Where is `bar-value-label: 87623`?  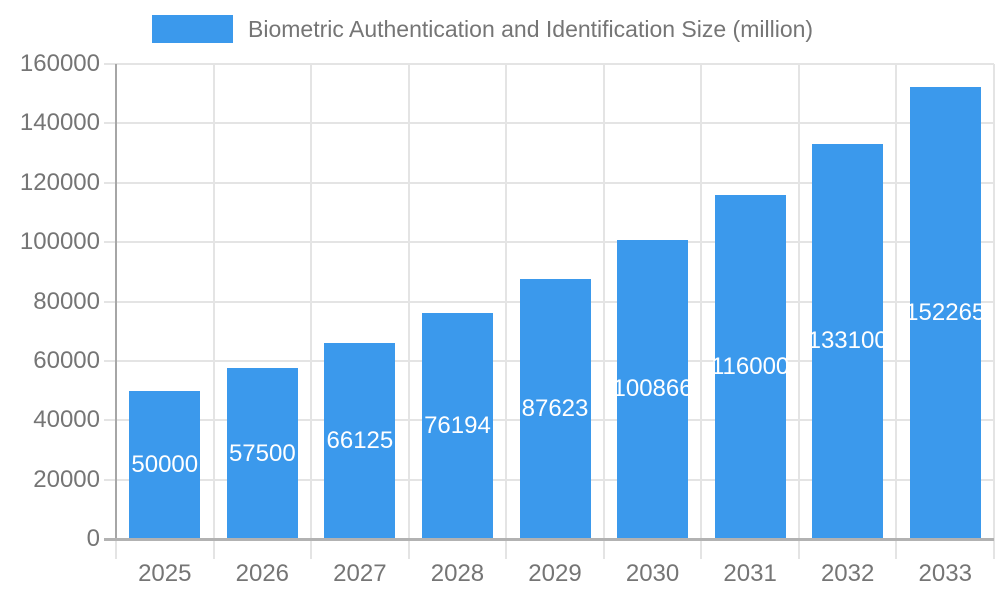 bar-value-label: 87623 is located at coordinates (555, 408).